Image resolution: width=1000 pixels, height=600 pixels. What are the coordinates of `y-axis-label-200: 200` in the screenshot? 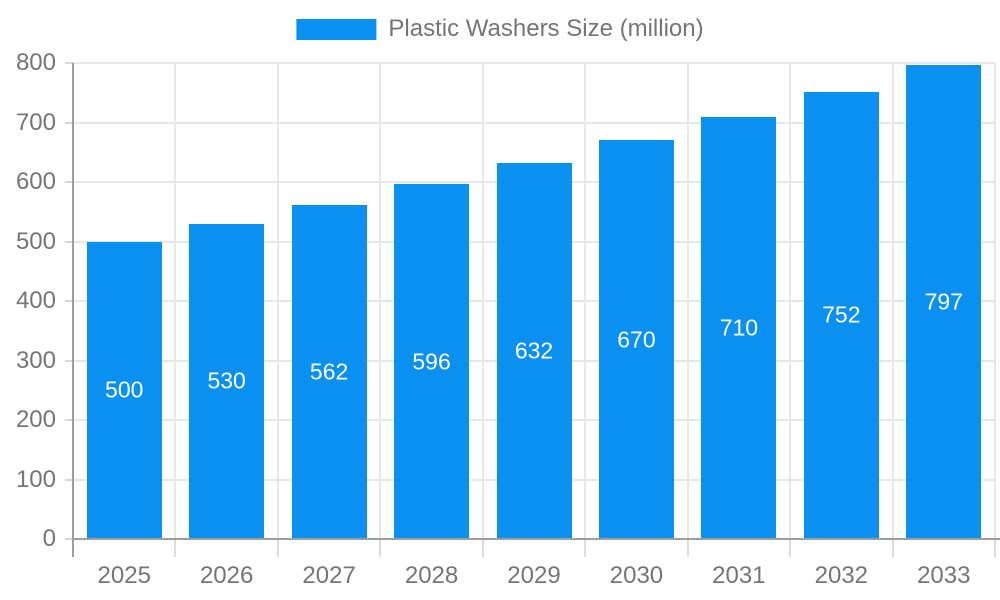 It's located at (35, 419).